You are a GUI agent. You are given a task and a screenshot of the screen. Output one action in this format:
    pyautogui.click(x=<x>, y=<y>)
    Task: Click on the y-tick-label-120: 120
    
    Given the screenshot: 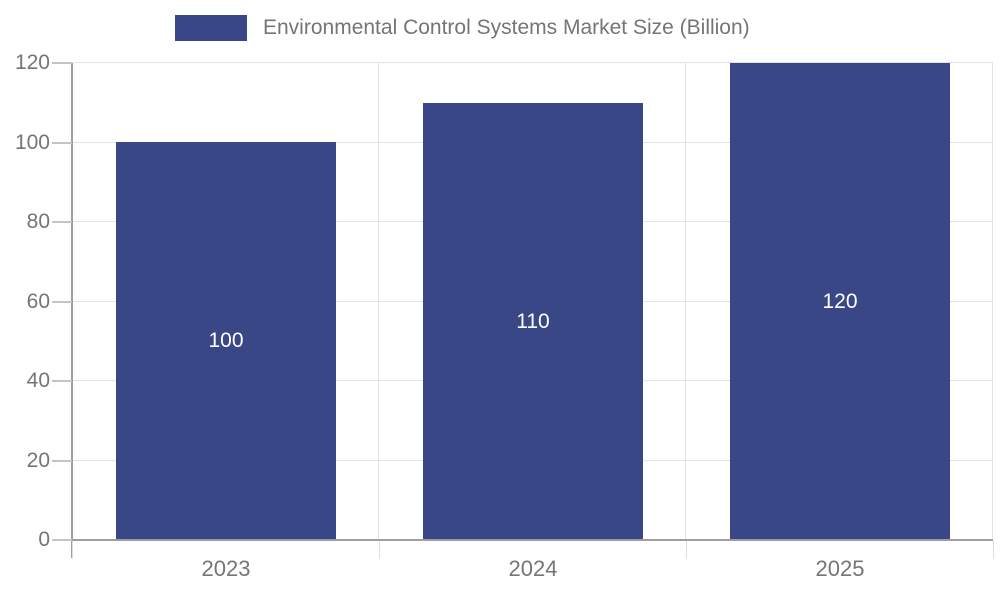 What is the action you would take?
    pyautogui.click(x=32, y=62)
    